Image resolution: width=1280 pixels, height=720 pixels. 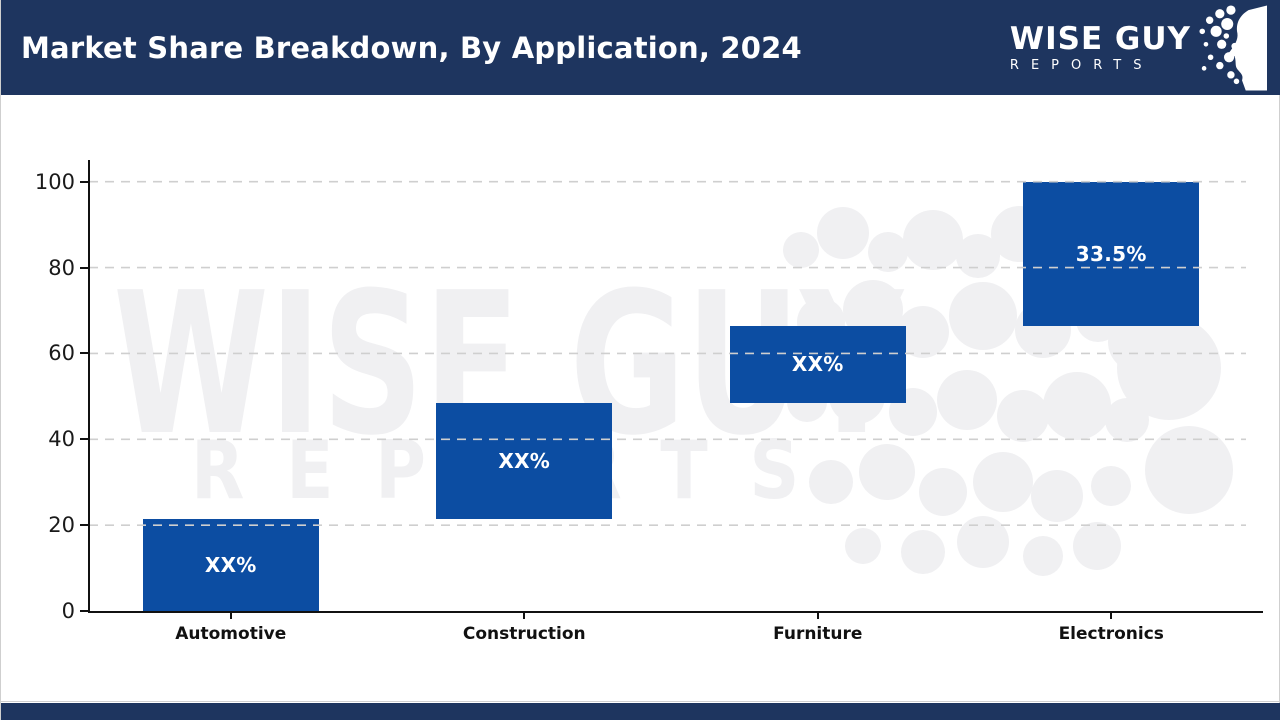 What do you see at coordinates (54, 181) in the screenshot?
I see `y-tick-label-100: 100` at bounding box center [54, 181].